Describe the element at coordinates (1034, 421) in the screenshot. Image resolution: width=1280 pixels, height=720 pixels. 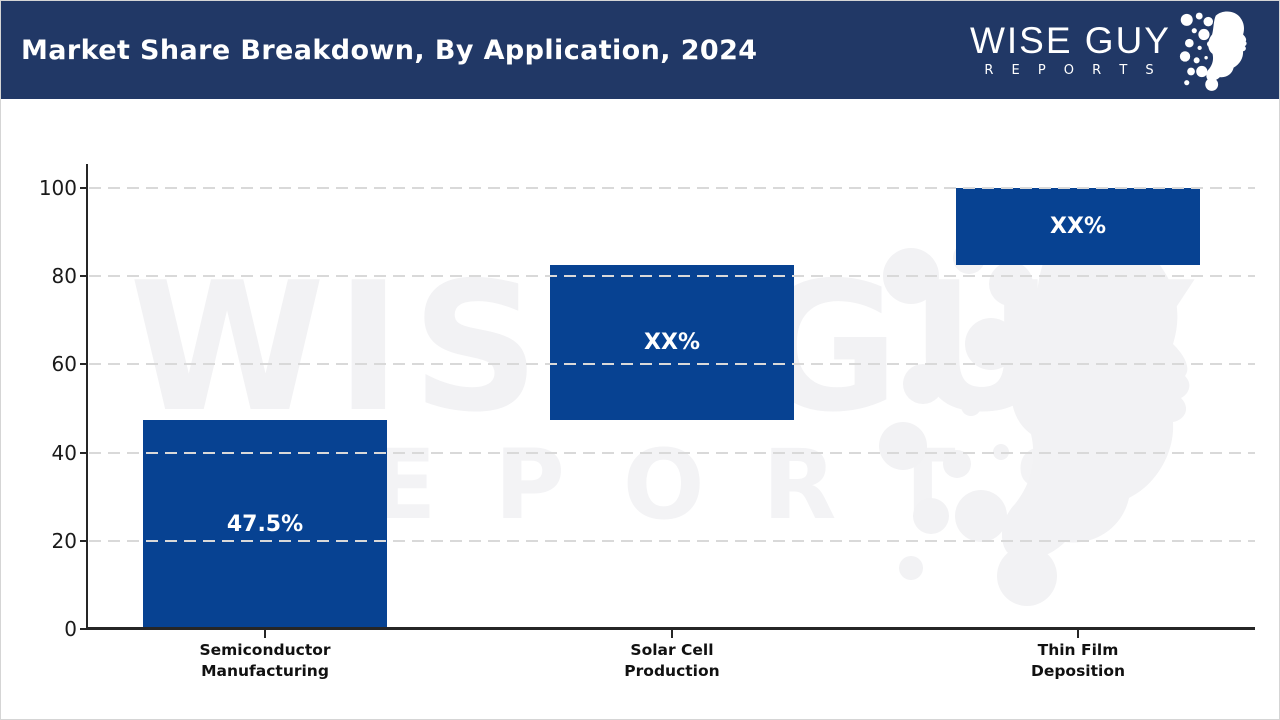
I see `watermark-face-icon` at that location.